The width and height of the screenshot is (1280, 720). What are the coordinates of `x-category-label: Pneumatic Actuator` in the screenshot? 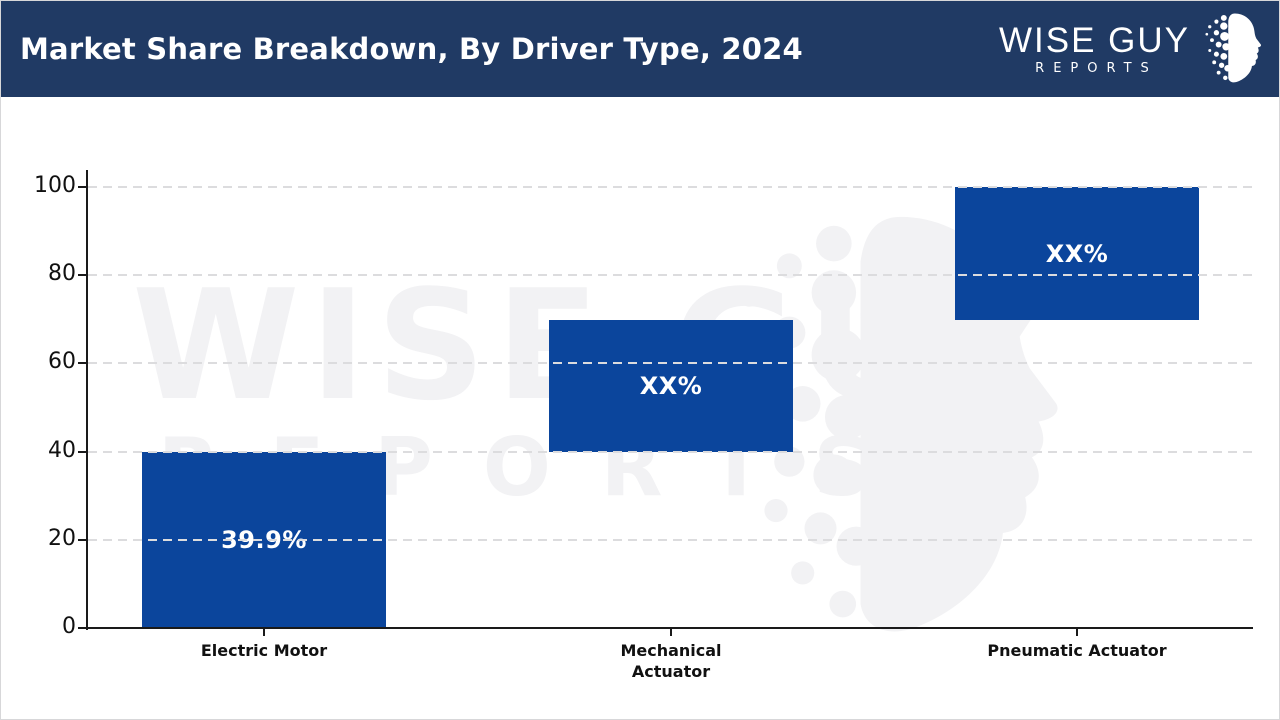 It's located at (1077, 651).